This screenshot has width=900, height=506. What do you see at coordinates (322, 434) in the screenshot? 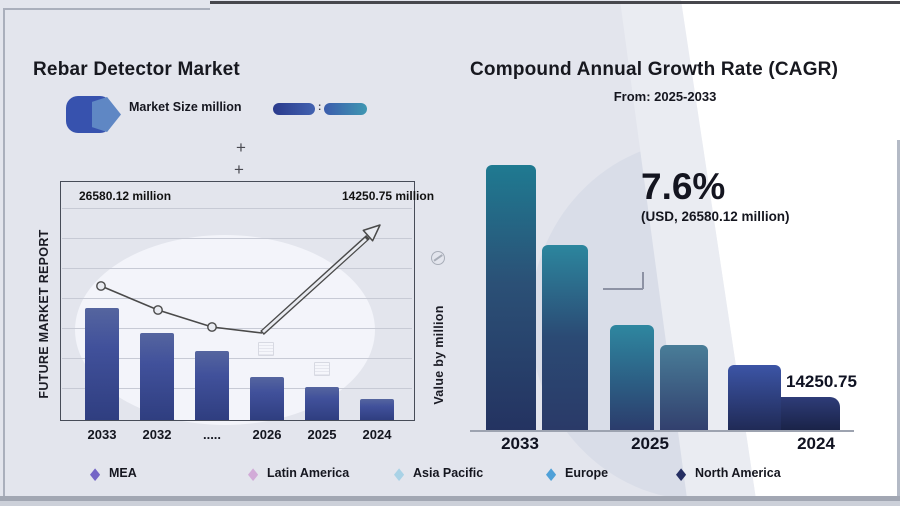
I see `x-label: 2025` at bounding box center [322, 434].